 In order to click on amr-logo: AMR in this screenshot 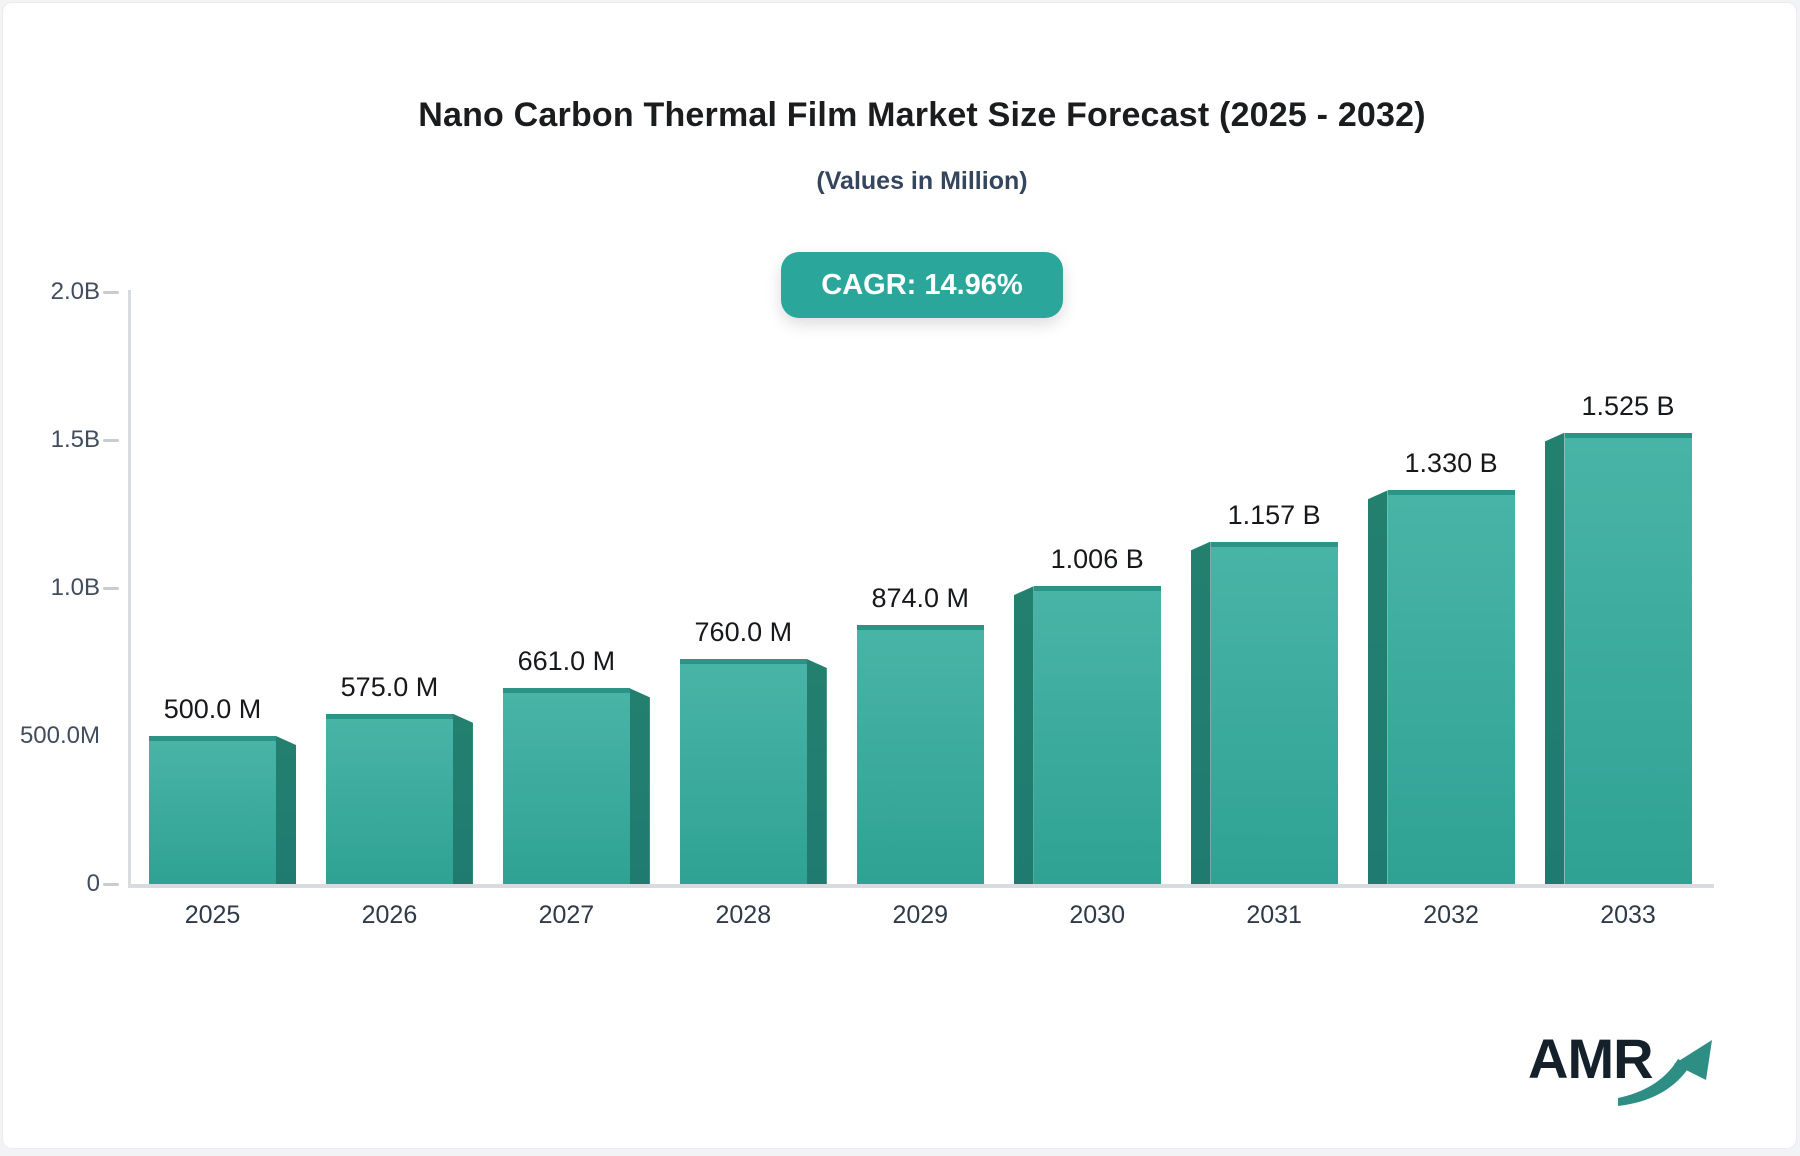, I will do `click(1623, 1070)`.